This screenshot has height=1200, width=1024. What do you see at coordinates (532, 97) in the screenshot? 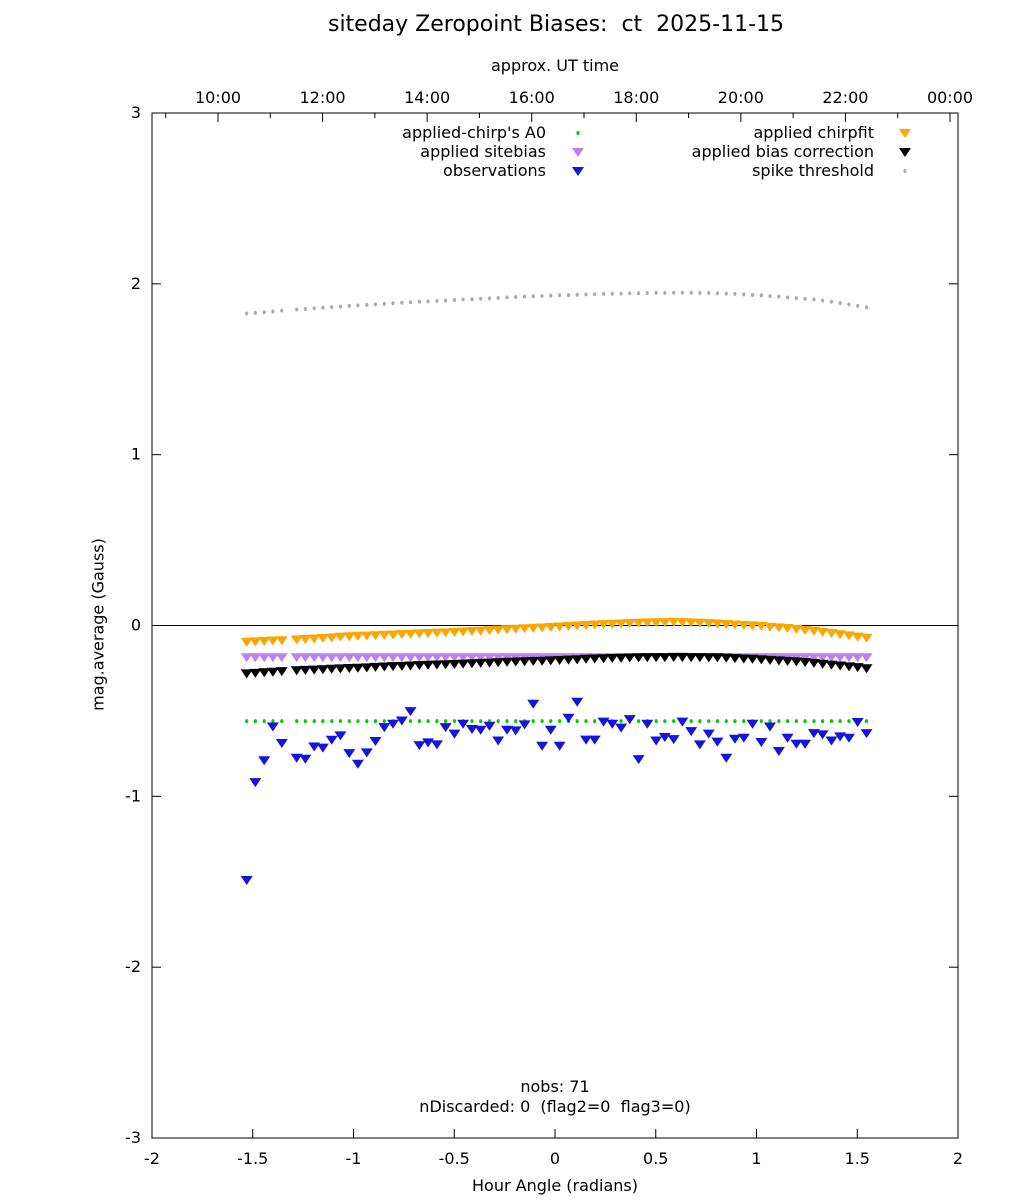
I see `ut-tick-label: 16:00` at bounding box center [532, 97].